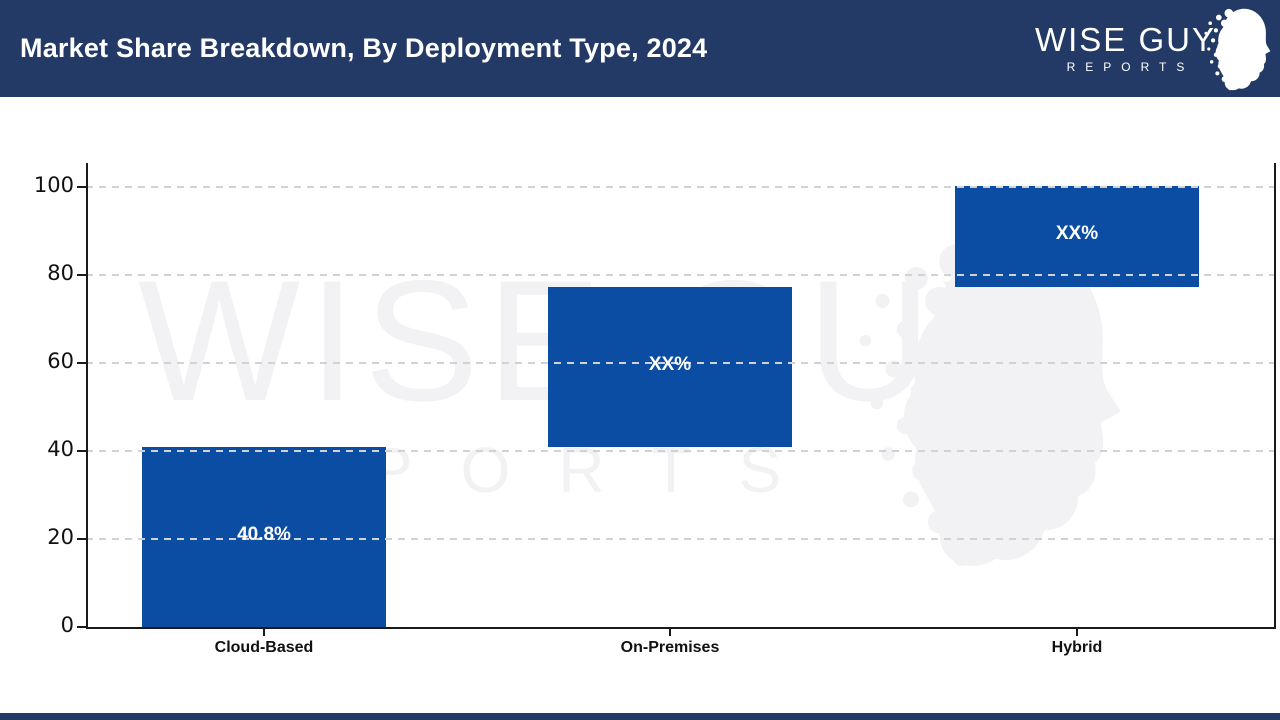 Image resolution: width=1280 pixels, height=720 pixels. I want to click on brand-logo: WISE GUY REPORTS, so click(1157, 49).